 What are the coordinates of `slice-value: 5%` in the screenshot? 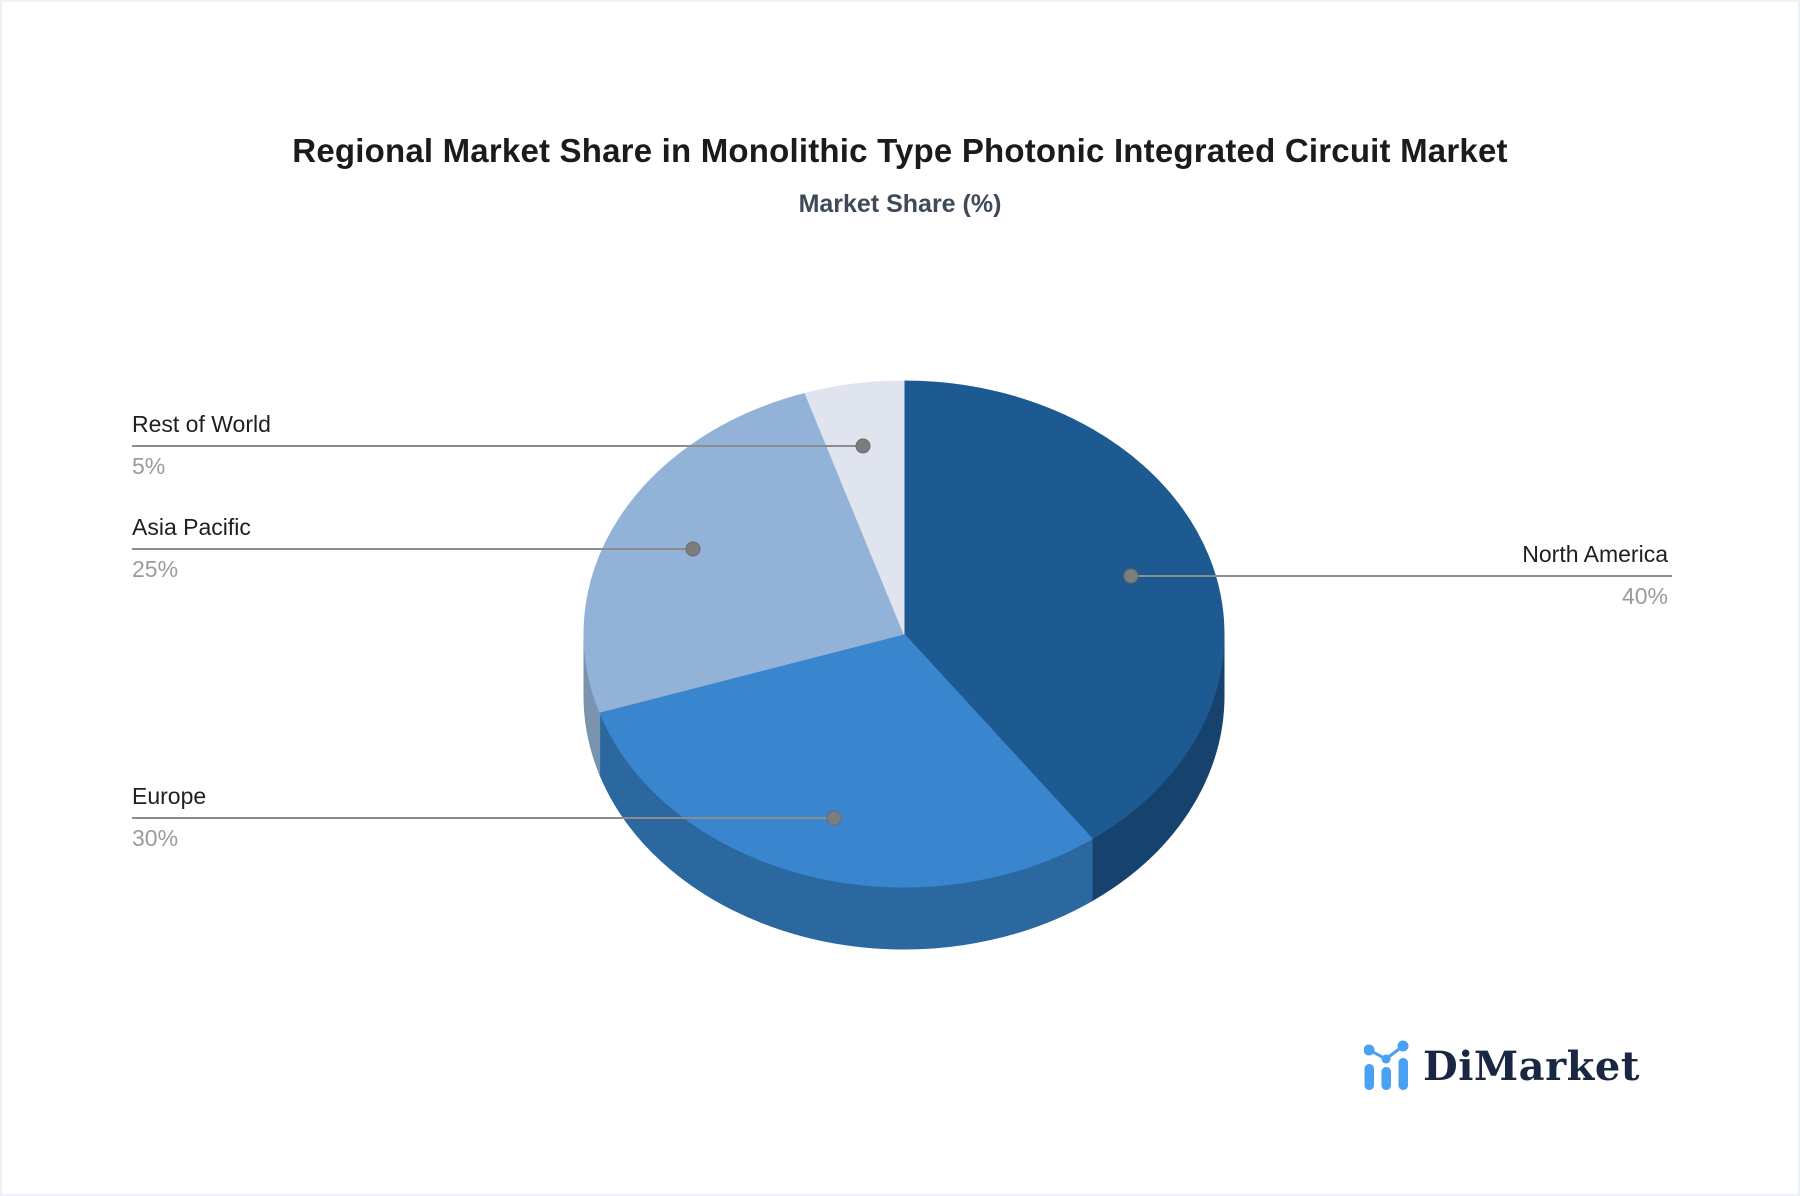 It's located at (149, 466).